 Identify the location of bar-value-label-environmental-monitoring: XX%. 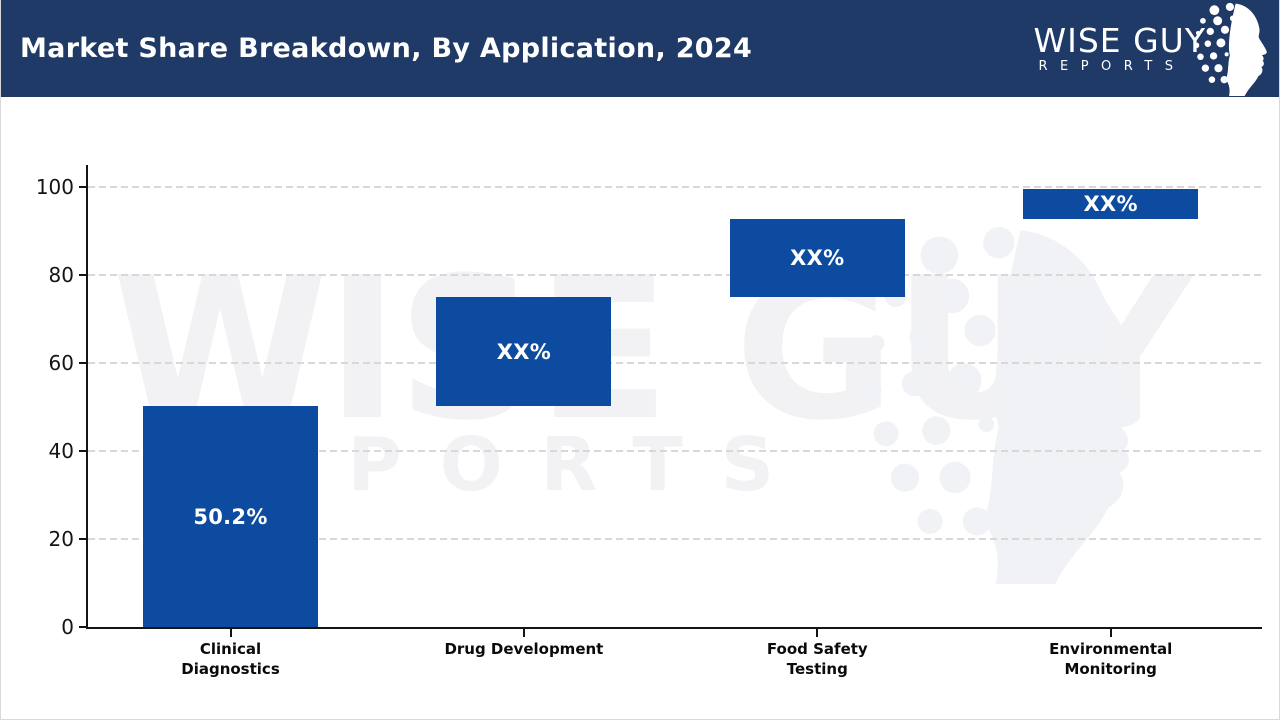
(1110, 203).